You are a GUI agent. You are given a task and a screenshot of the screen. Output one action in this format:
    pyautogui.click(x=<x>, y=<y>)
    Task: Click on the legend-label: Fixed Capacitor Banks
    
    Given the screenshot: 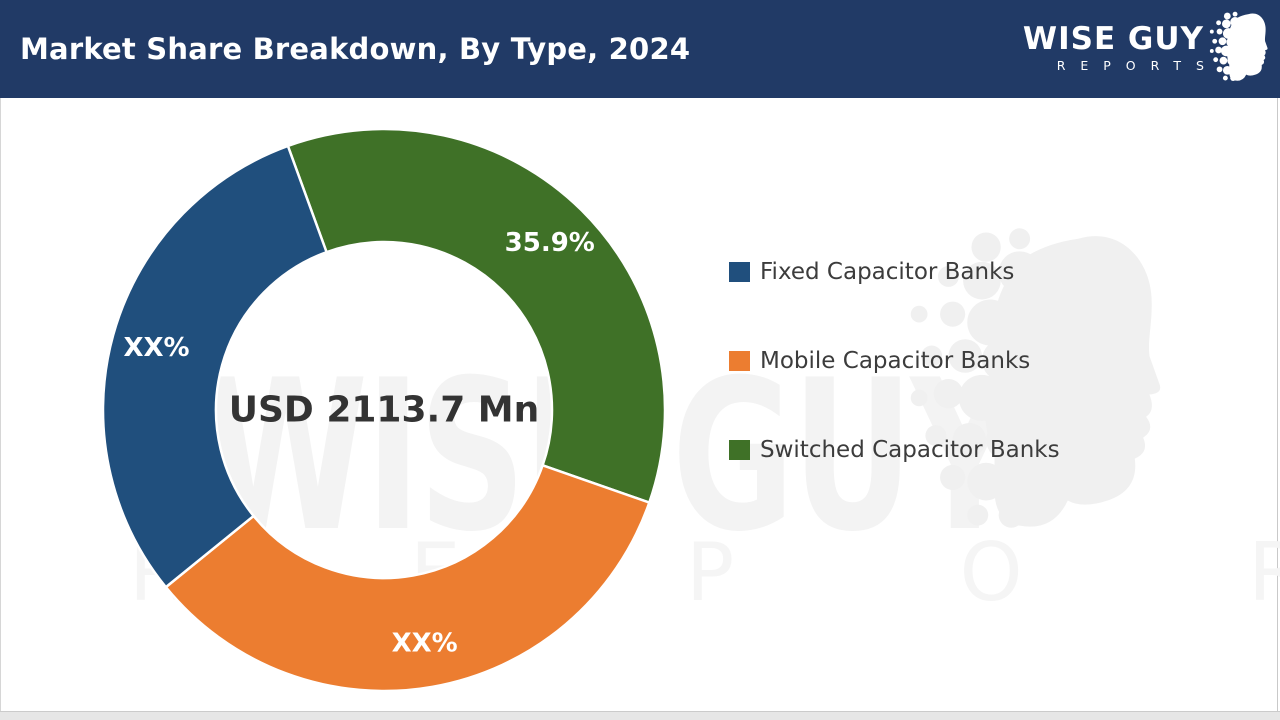 What is the action you would take?
    pyautogui.click(x=887, y=272)
    